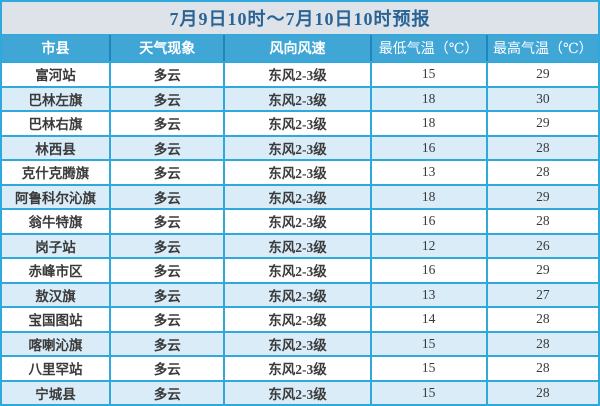  I want to click on table-row: 喀喇沁旗 多云 东风2-3级 15 28, so click(300, 342).